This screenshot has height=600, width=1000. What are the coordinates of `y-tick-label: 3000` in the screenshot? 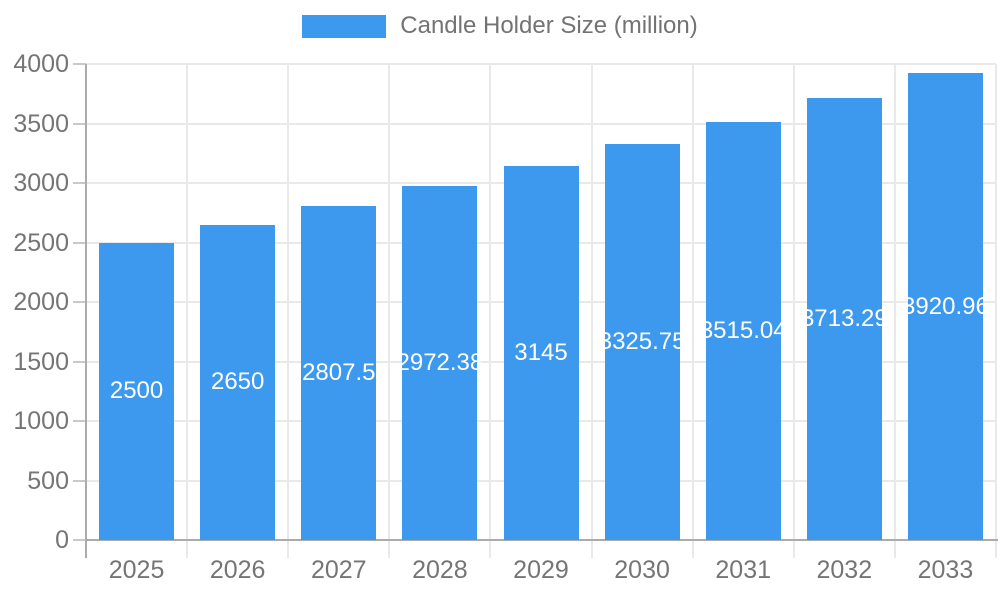 It's located at (41, 183).